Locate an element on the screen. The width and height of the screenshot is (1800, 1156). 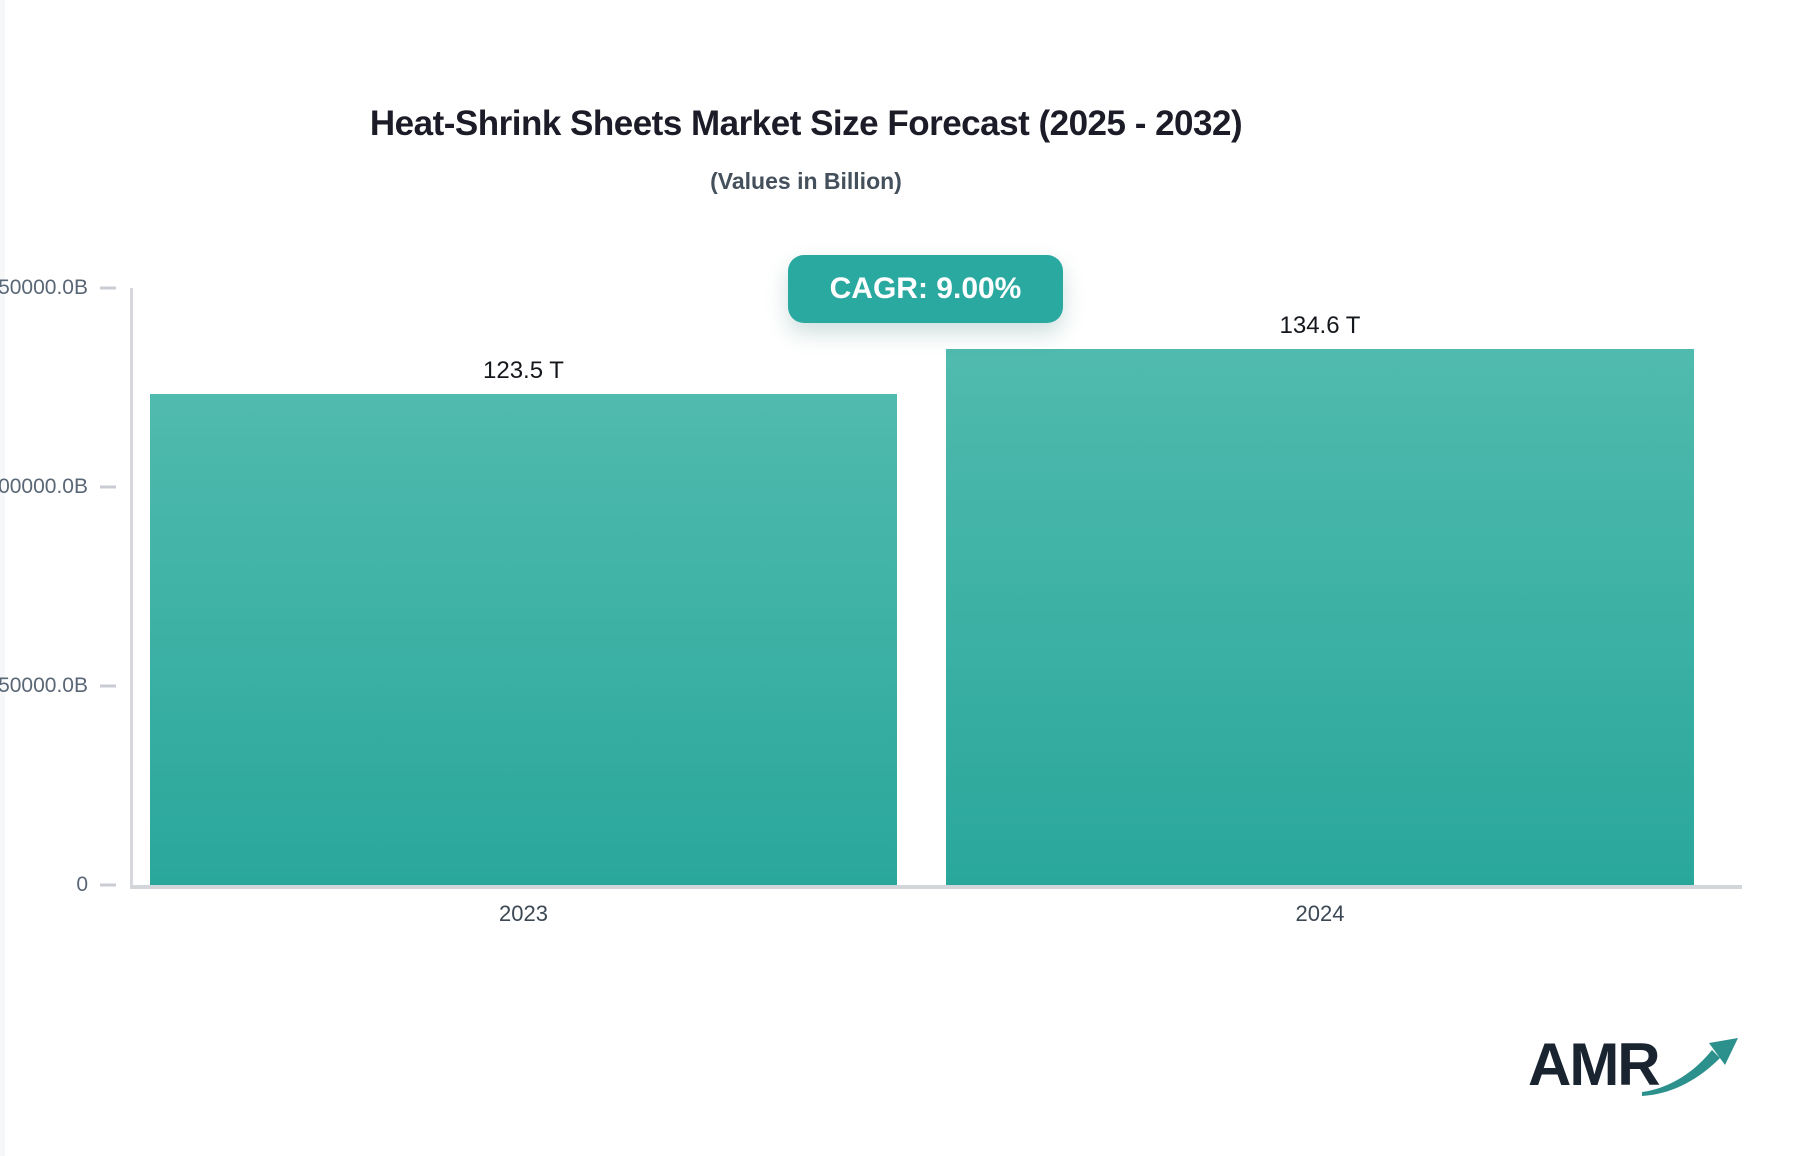
cagr-badge-label: CAGR: 9.00% is located at coordinates (925, 288).